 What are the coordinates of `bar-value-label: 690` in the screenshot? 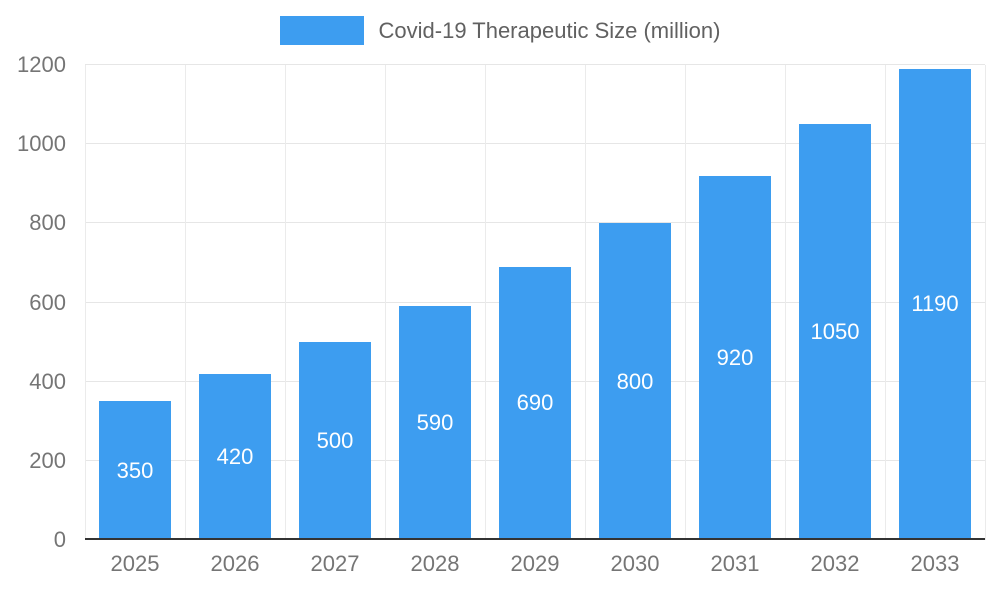 It's located at (535, 403).